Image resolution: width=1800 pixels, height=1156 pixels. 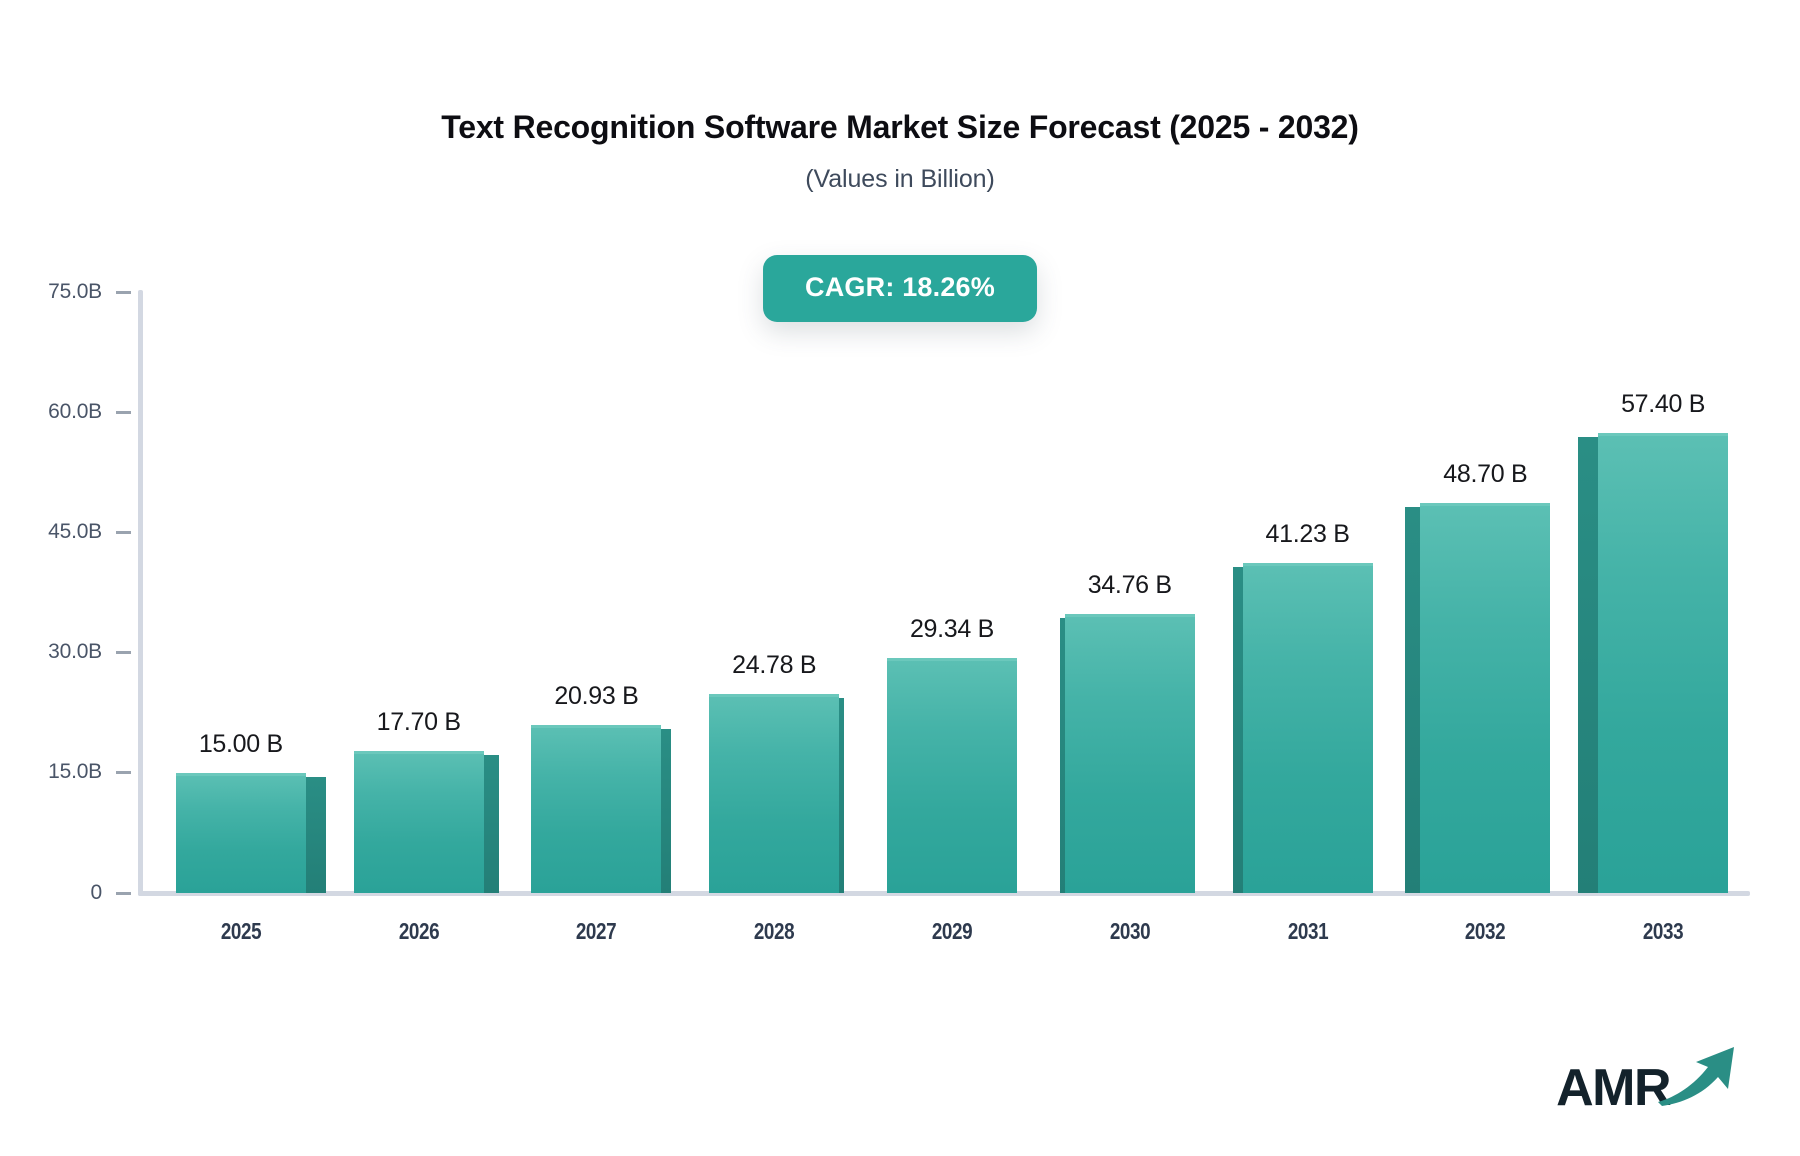 I want to click on amr-logo: AMR, so click(x=1649, y=1079).